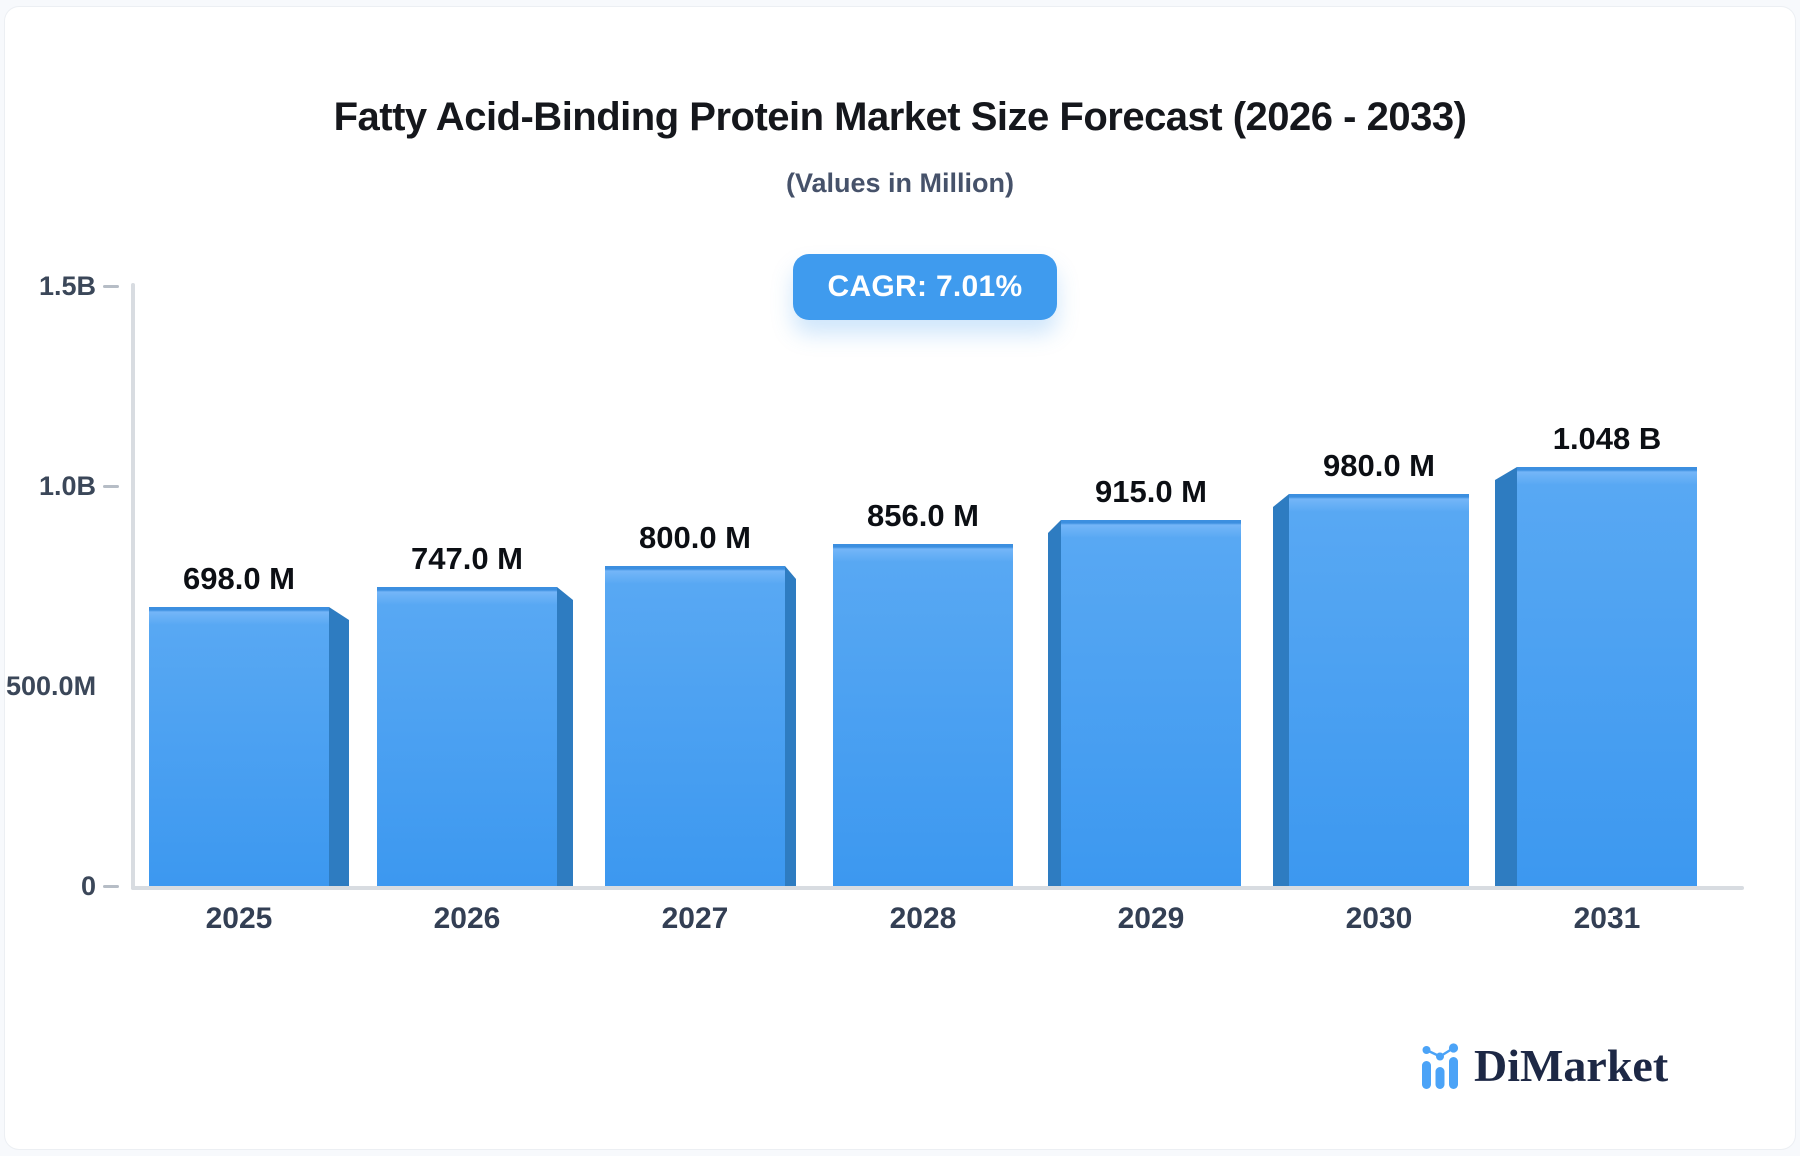  Describe the element at coordinates (466, 558) in the screenshot. I see `bar-value-label: 747.0 M` at that location.